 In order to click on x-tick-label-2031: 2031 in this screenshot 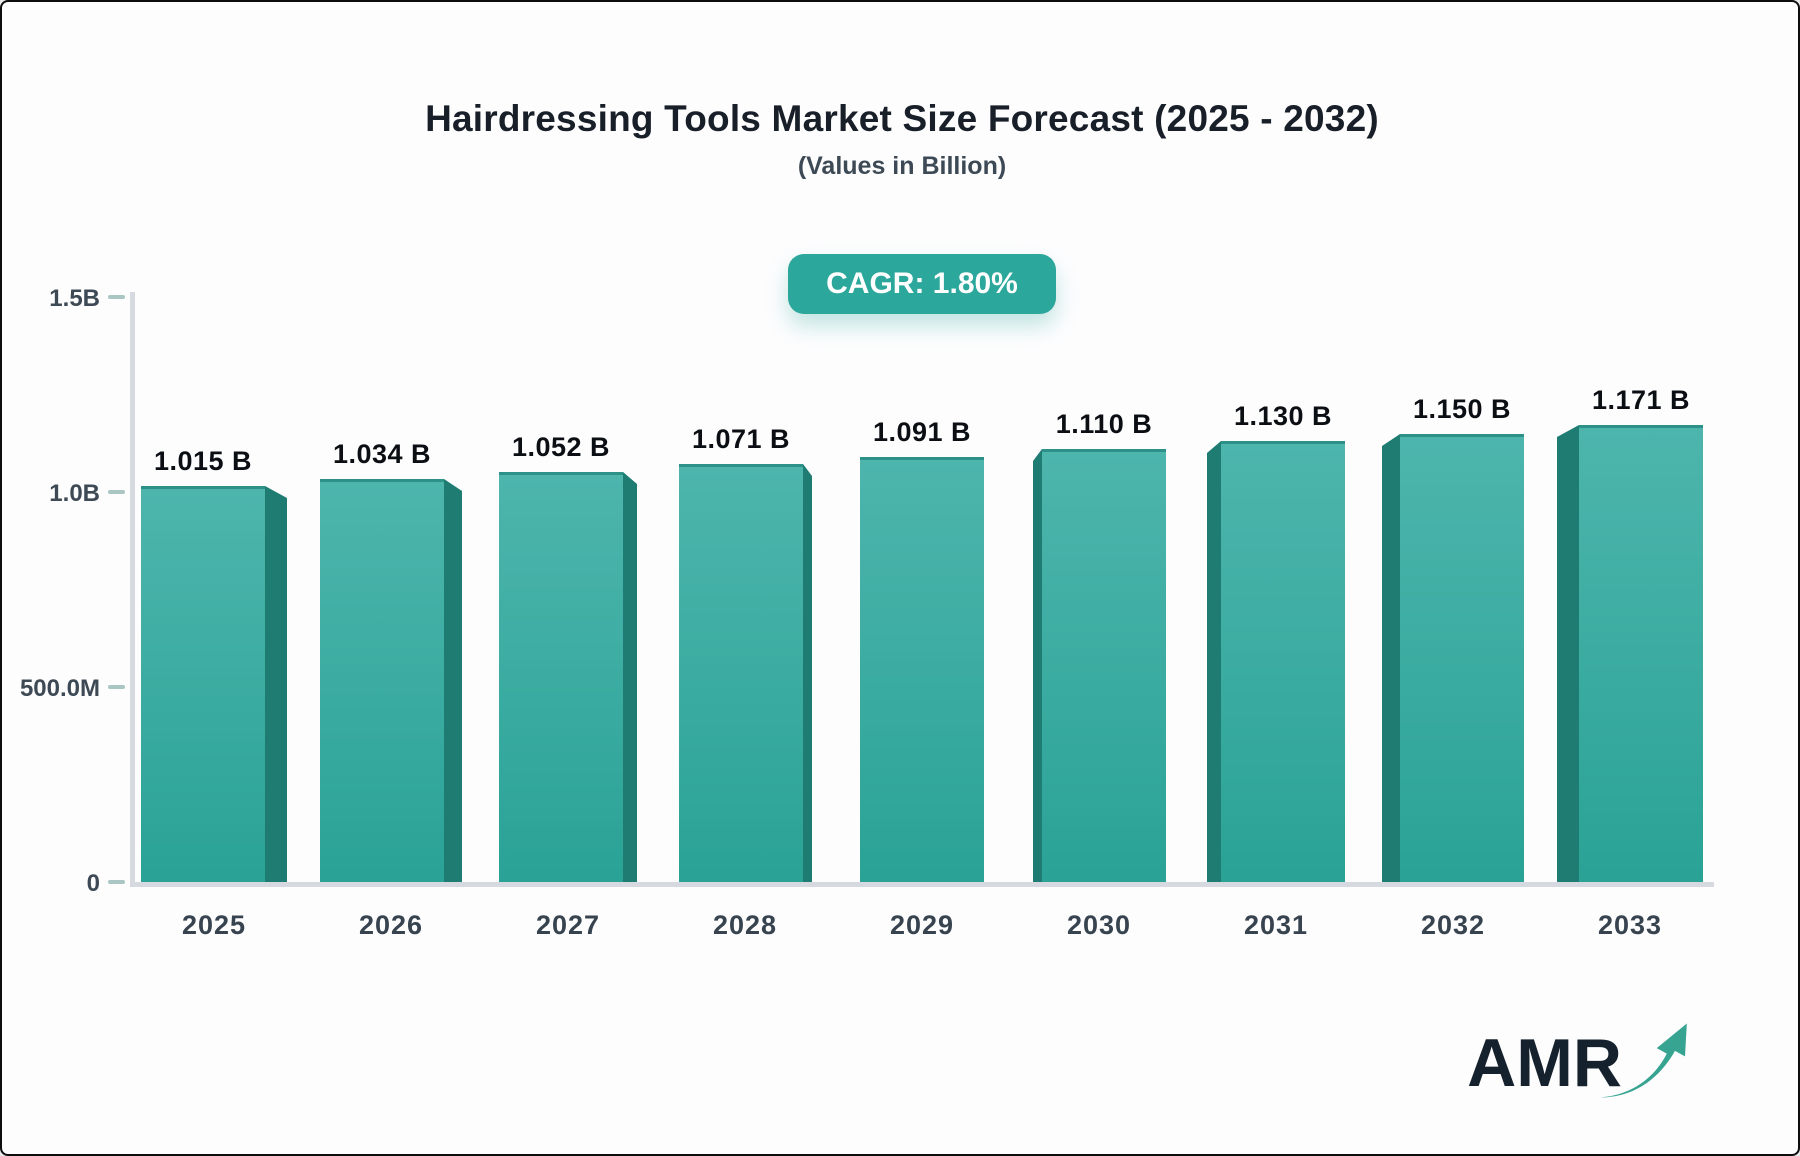, I will do `click(1276, 925)`.